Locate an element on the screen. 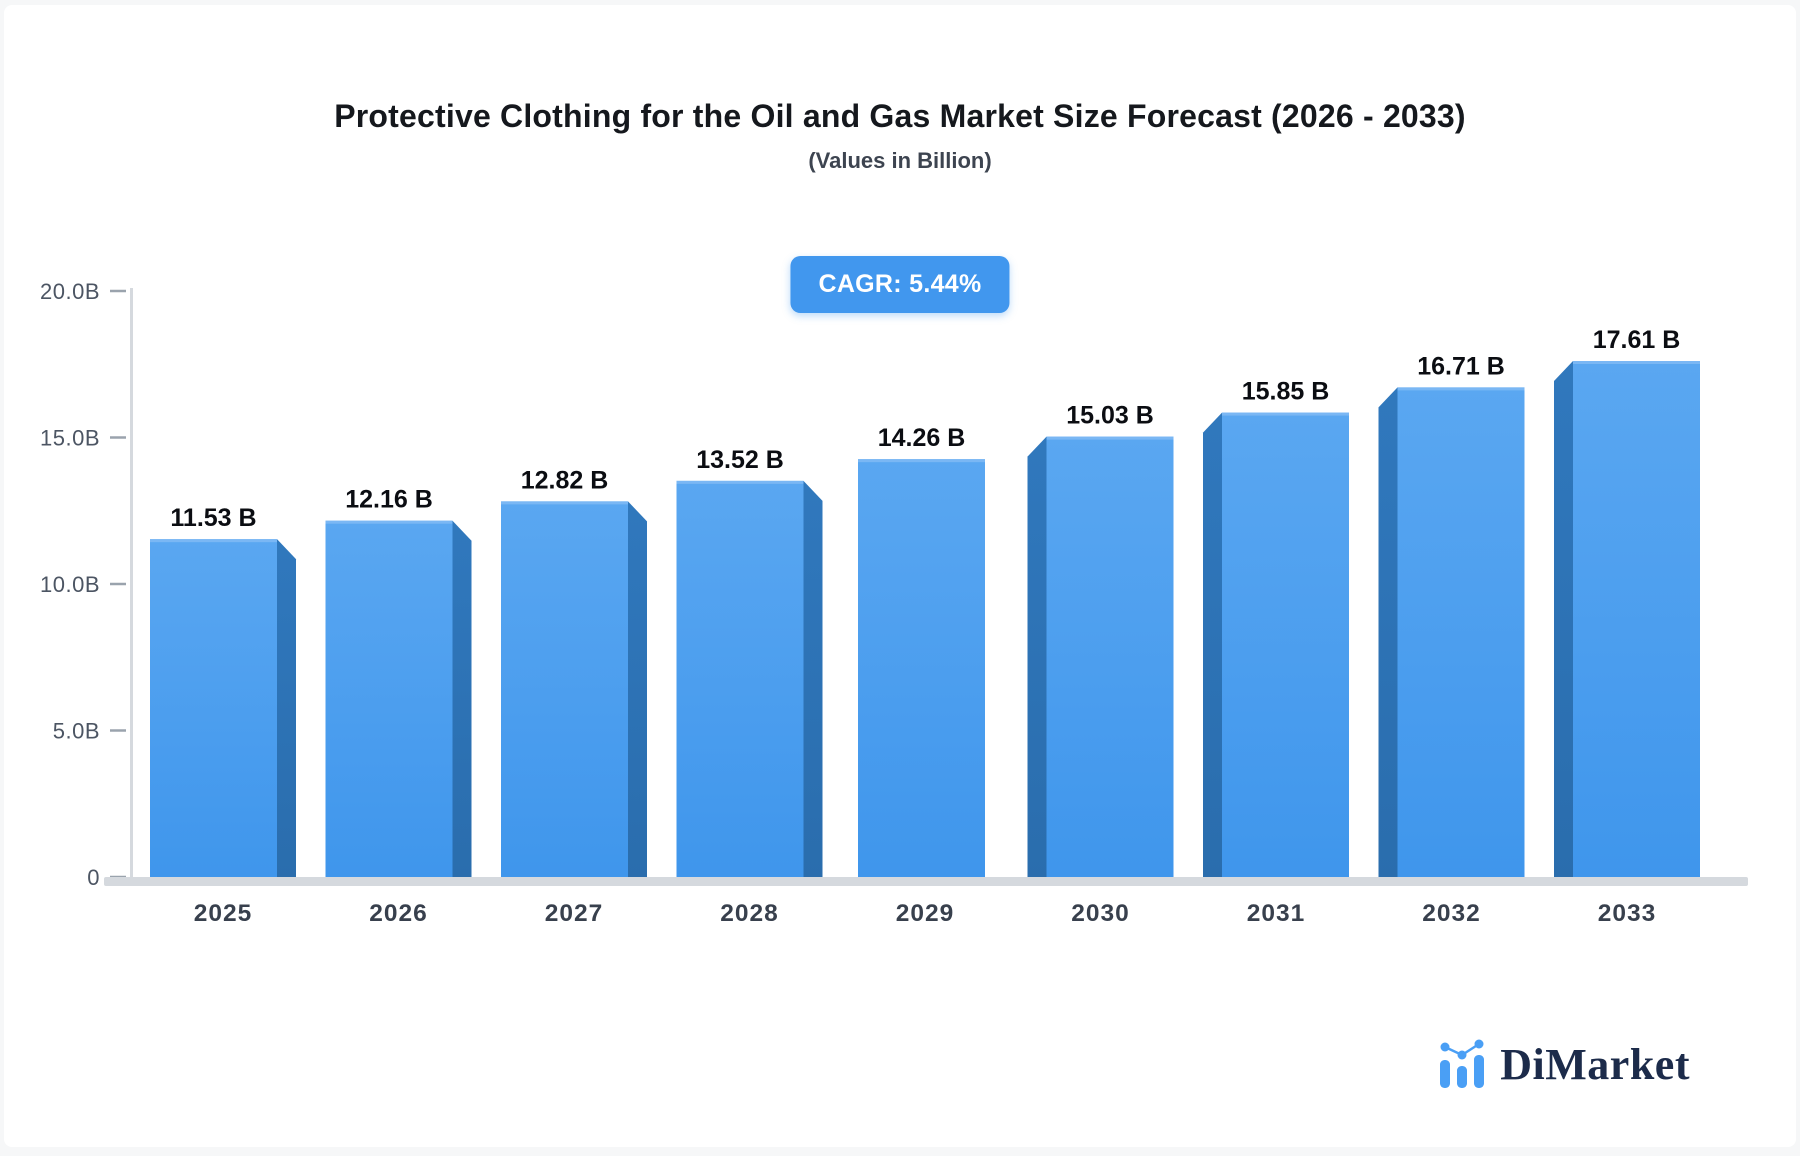 The width and height of the screenshot is (1800, 1156). y-axis-tick-label: 0 is located at coordinates (93, 877).